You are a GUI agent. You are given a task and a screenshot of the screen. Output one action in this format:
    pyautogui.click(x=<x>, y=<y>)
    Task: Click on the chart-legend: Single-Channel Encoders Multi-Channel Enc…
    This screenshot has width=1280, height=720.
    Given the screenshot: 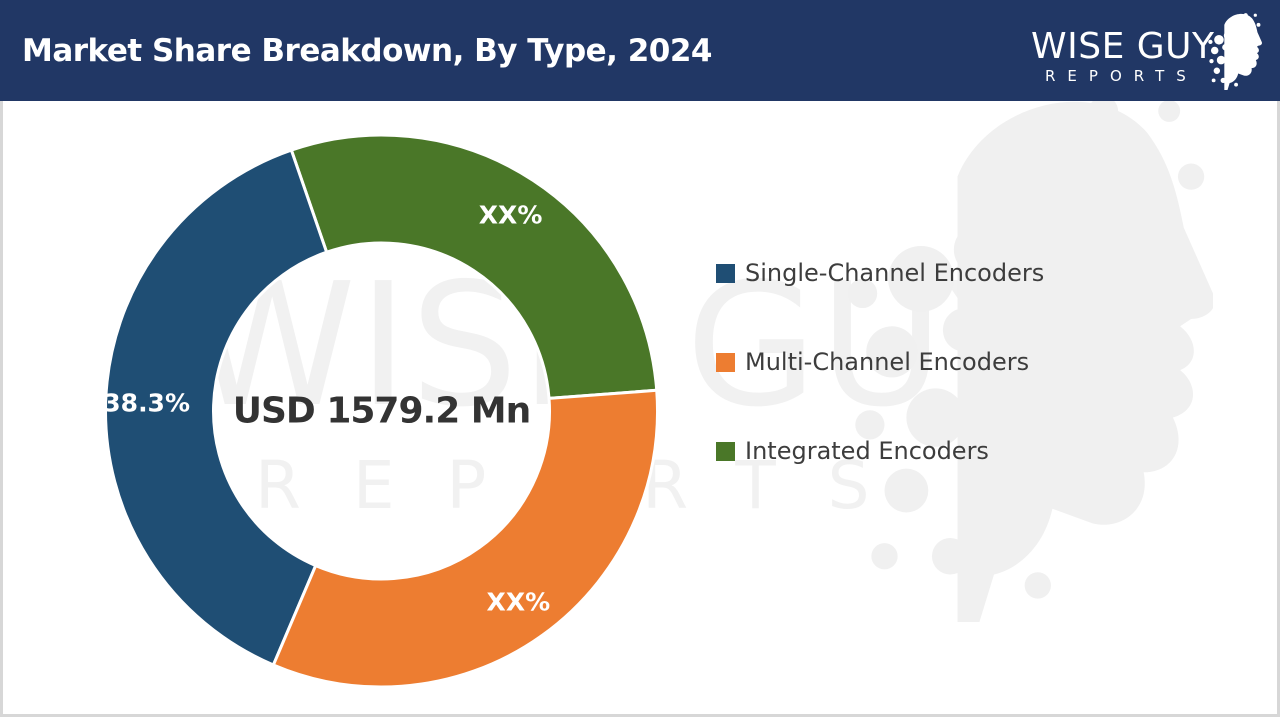 What is the action you would take?
    pyautogui.click(x=880, y=362)
    